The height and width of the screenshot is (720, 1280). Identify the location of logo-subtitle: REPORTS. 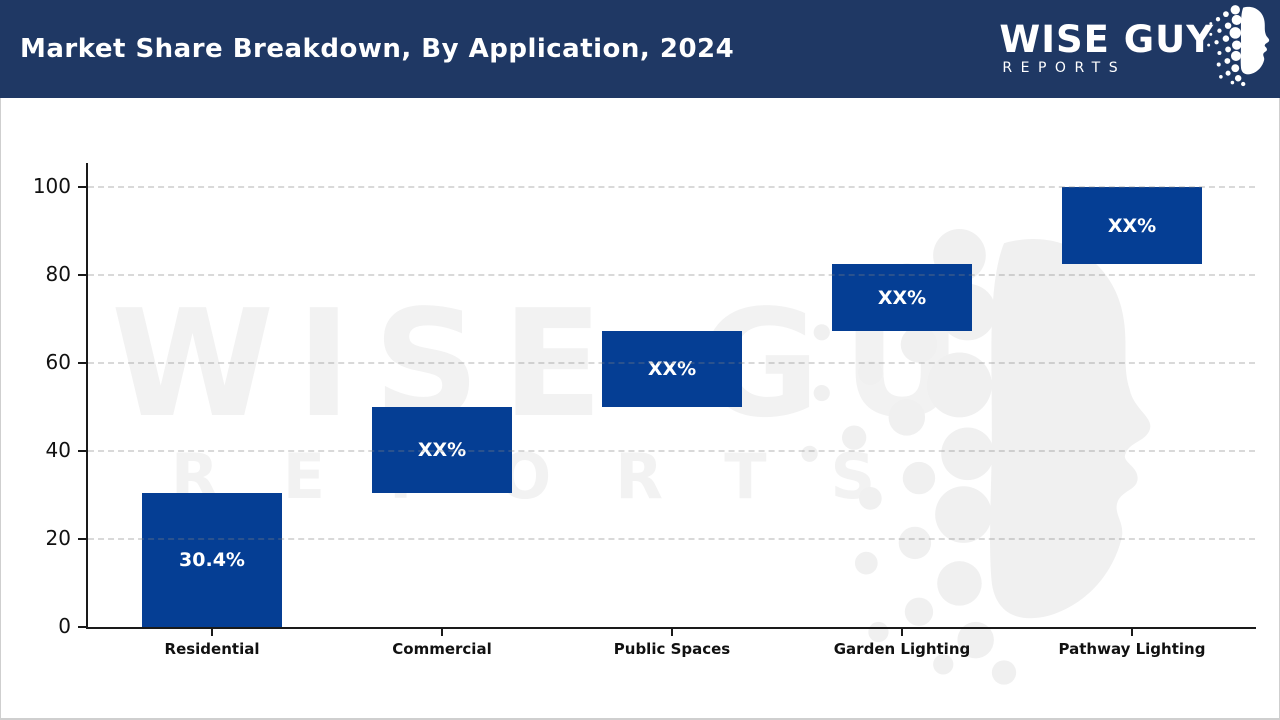
(1064, 68).